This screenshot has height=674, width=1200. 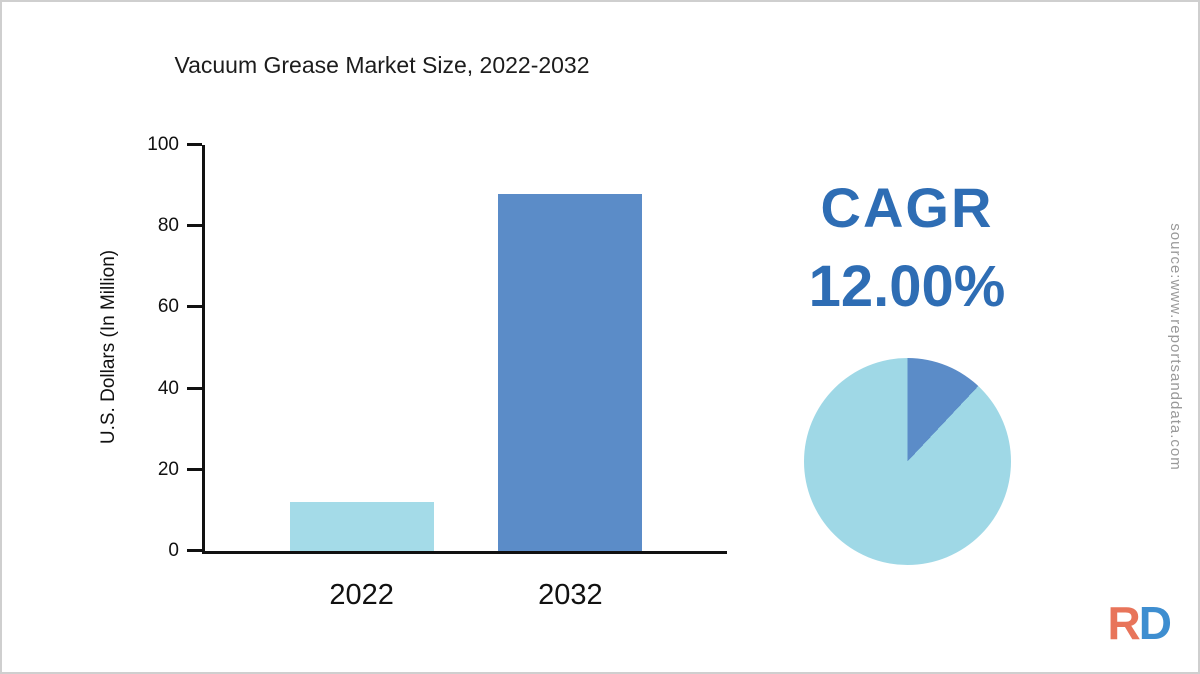 What do you see at coordinates (1155, 623) in the screenshot?
I see `logo-letter-d: D` at bounding box center [1155, 623].